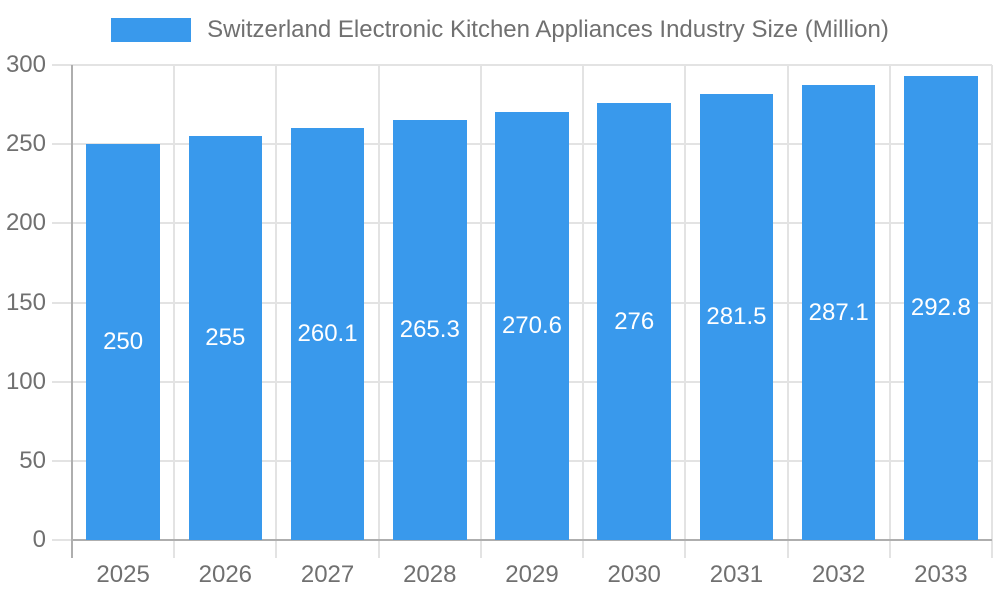 Image resolution: width=1000 pixels, height=600 pixels. I want to click on bar-2026, so click(225, 338).